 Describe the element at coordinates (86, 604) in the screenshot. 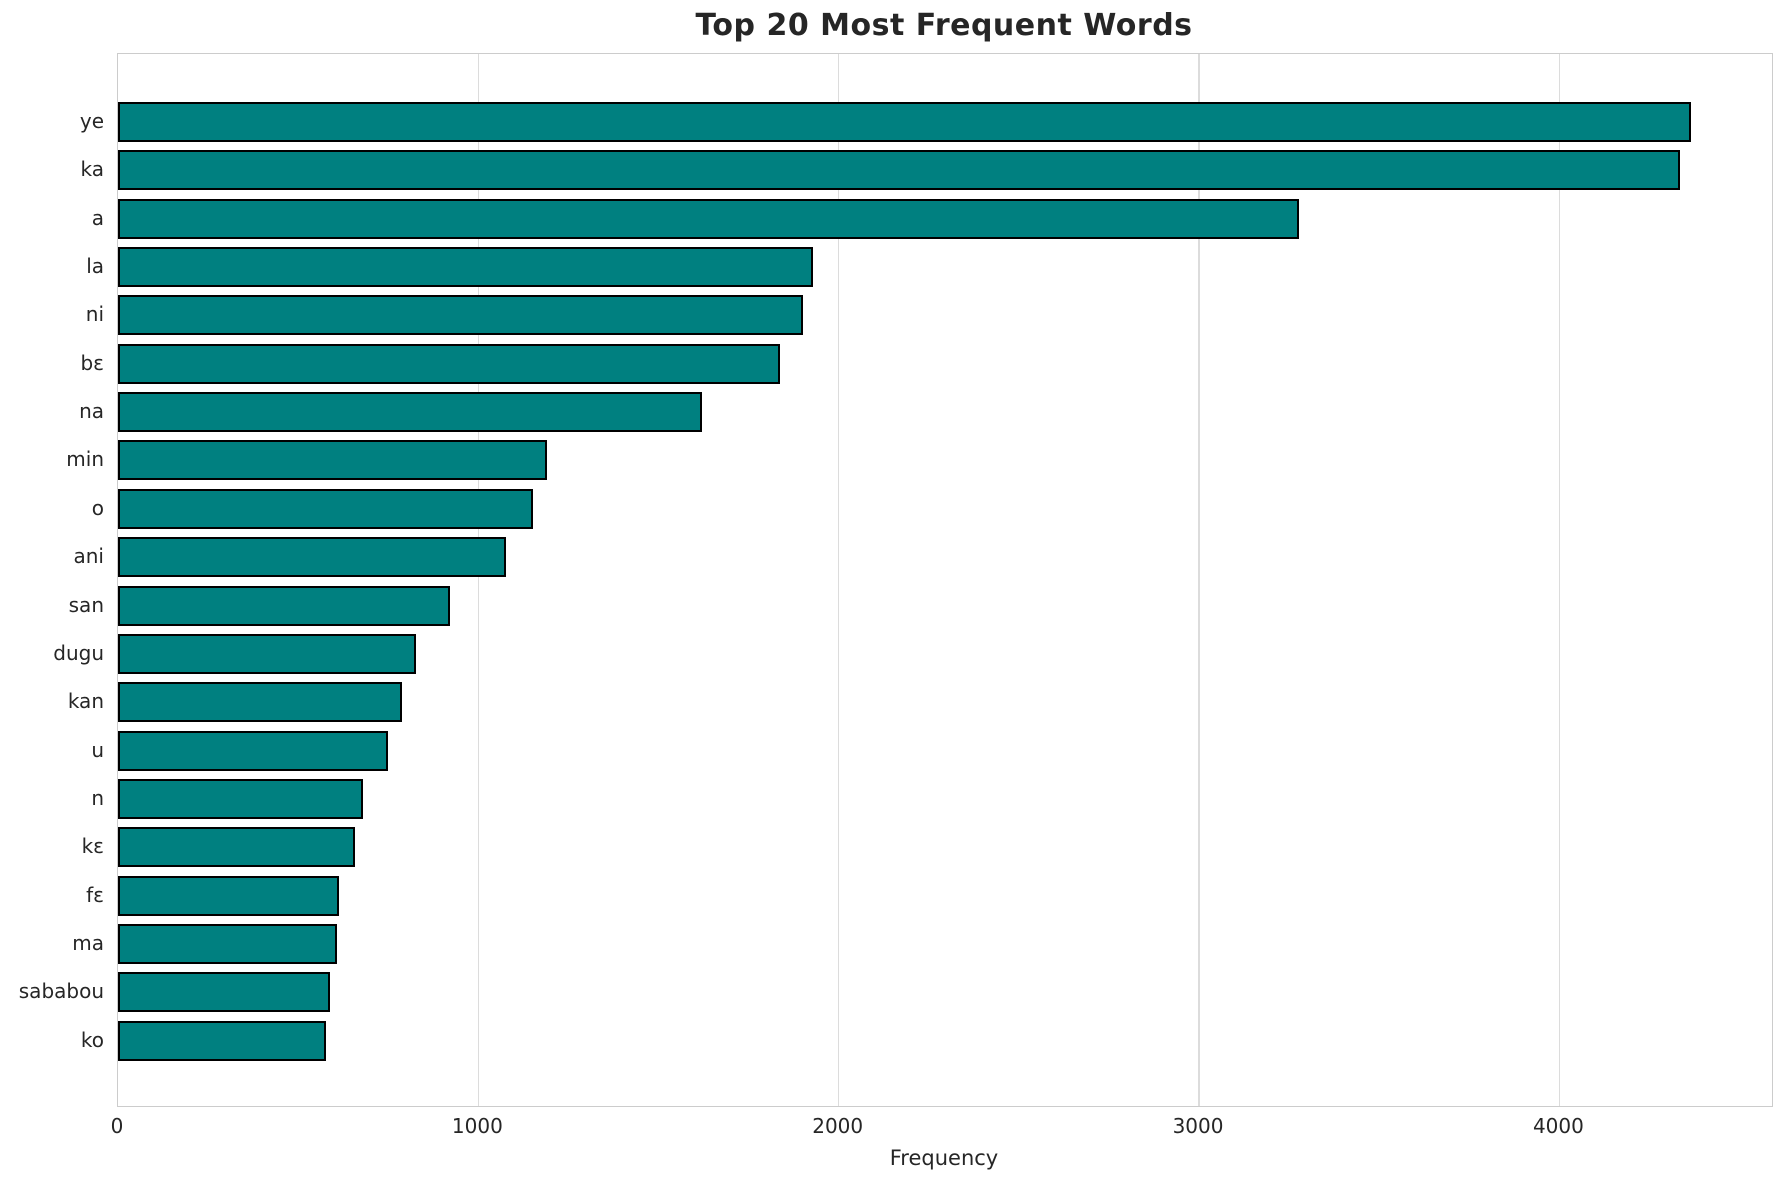

I see `ytick-label-san: san` at that location.